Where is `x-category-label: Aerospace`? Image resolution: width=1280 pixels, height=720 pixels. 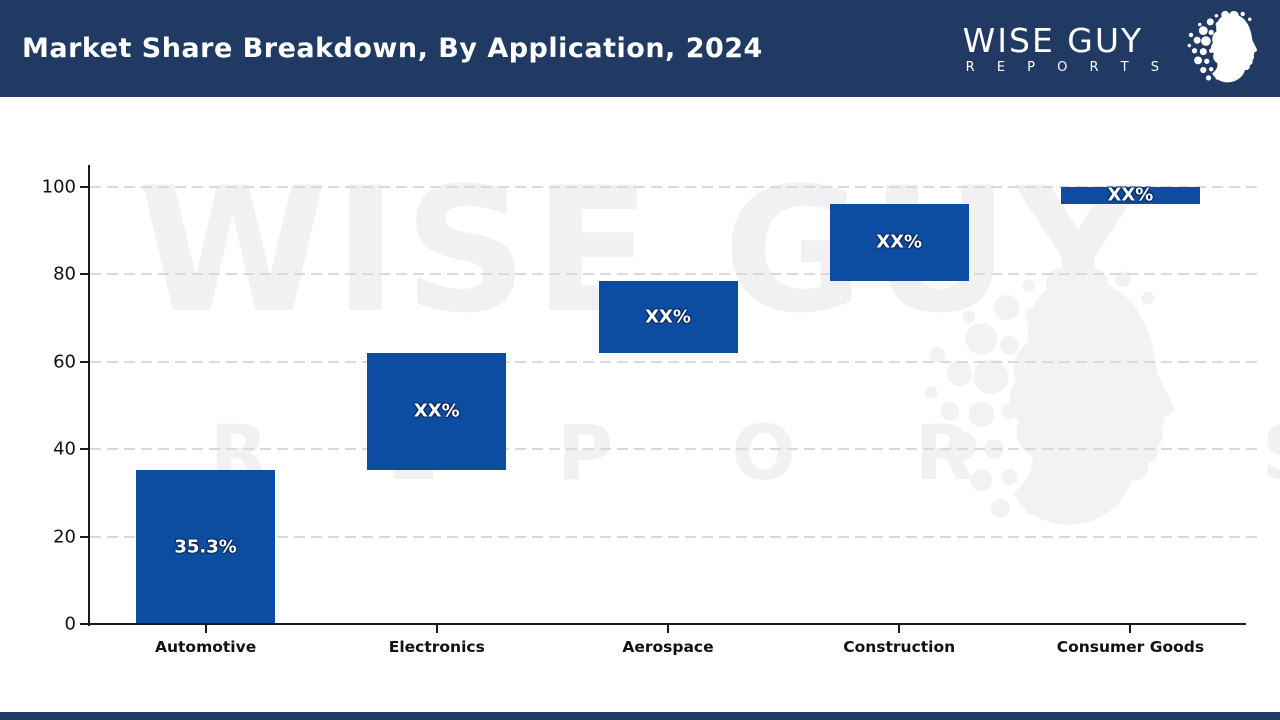 x-category-label: Aerospace is located at coordinates (668, 647).